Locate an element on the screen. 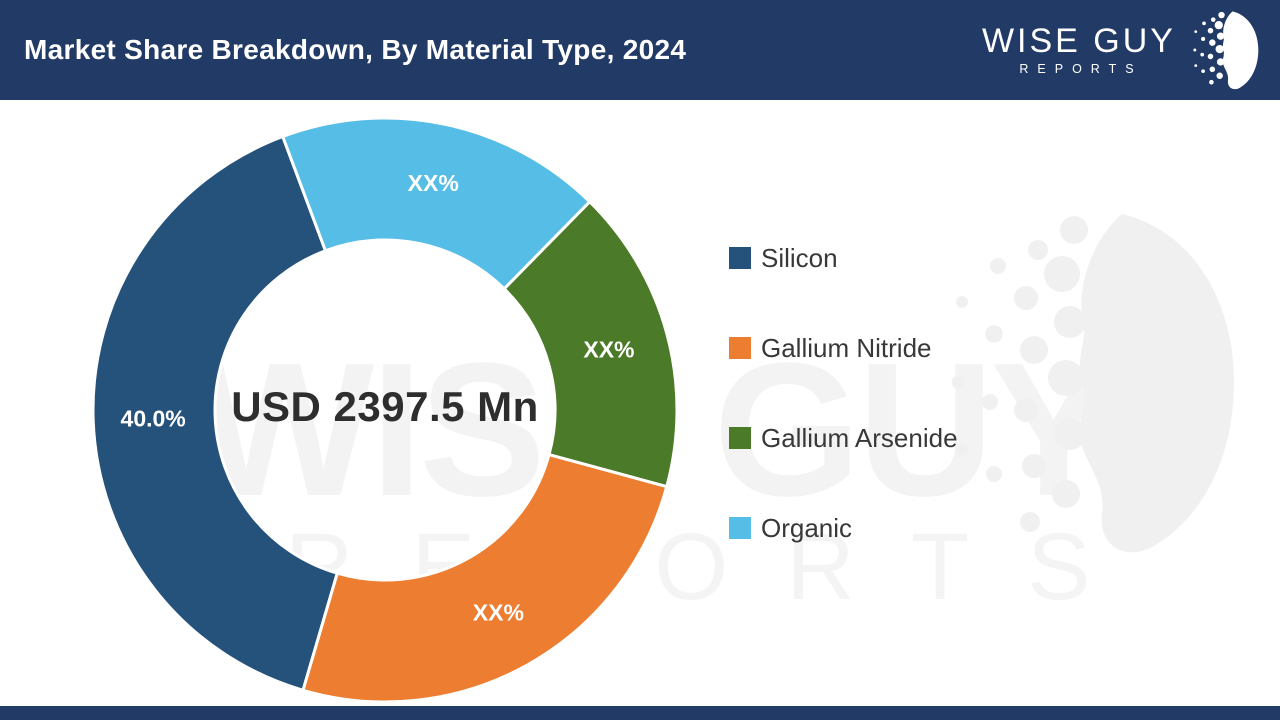 This screenshot has height=720, width=1280. slice-label-silicon: 40.0% is located at coordinates (153, 419).